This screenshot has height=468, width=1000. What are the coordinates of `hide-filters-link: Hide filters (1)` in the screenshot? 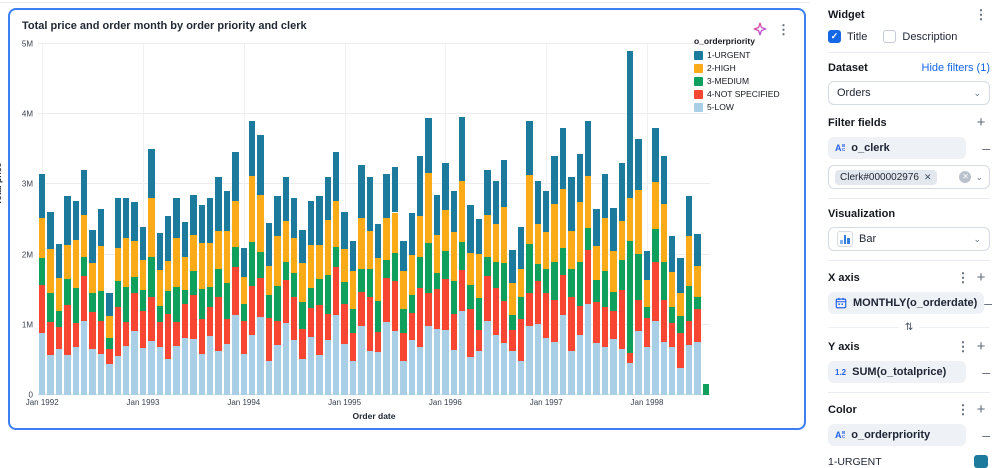 It's located at (955, 68).